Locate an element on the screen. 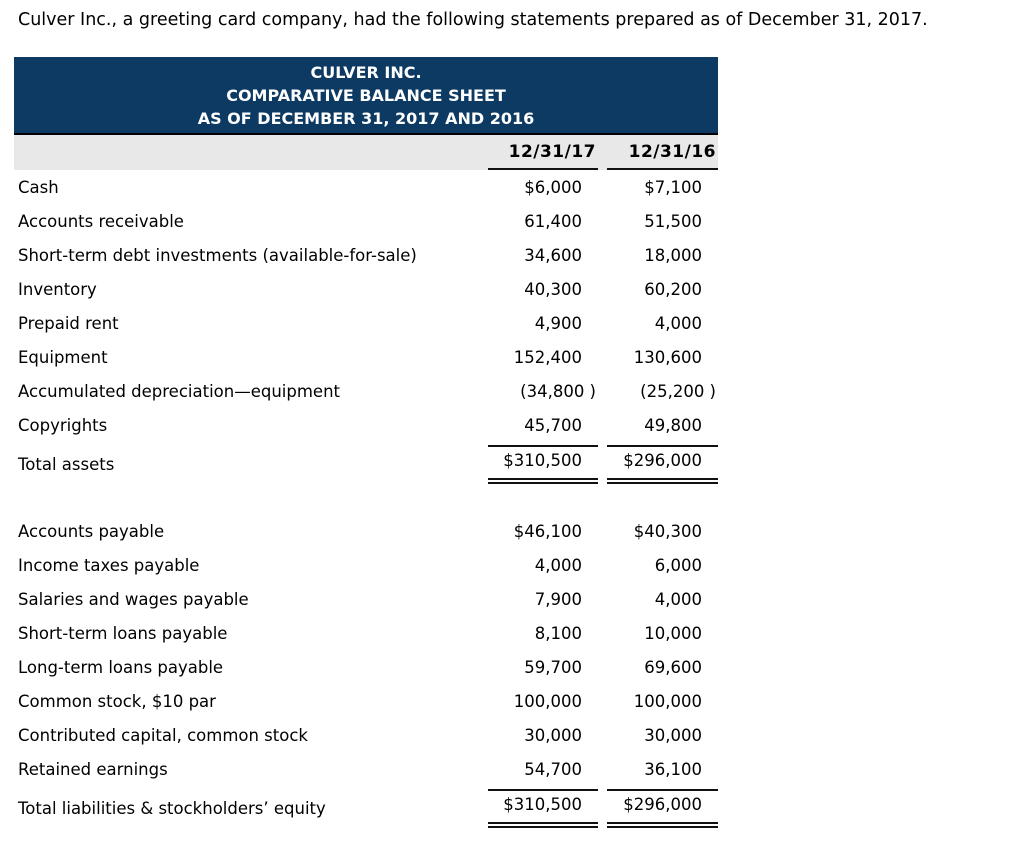 This screenshot has height=844, width=1024. row-label: Total liabilities & stockholders’ equity is located at coordinates (172, 808).